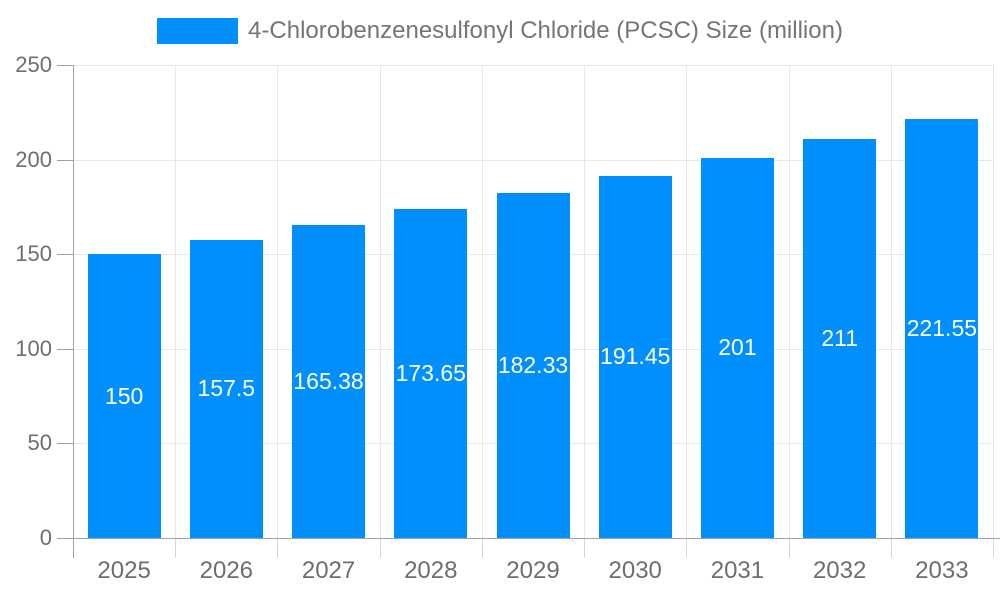 The height and width of the screenshot is (600, 1000). Describe the element at coordinates (33, 348) in the screenshot. I see `y-axis-label: 100` at that location.